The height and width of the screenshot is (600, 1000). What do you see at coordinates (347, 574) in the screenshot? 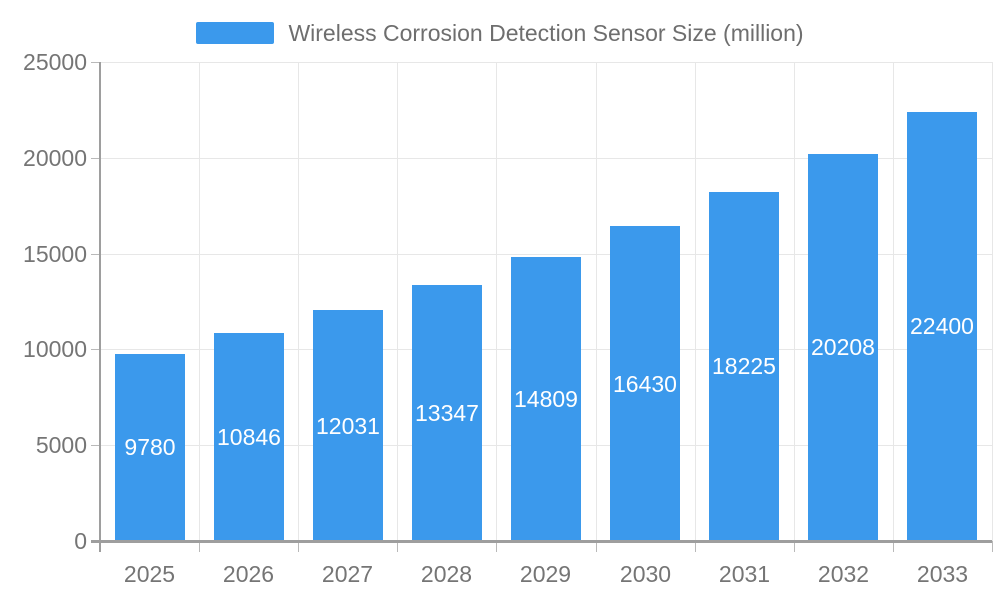
I see `x-axis-label: 2027` at bounding box center [347, 574].